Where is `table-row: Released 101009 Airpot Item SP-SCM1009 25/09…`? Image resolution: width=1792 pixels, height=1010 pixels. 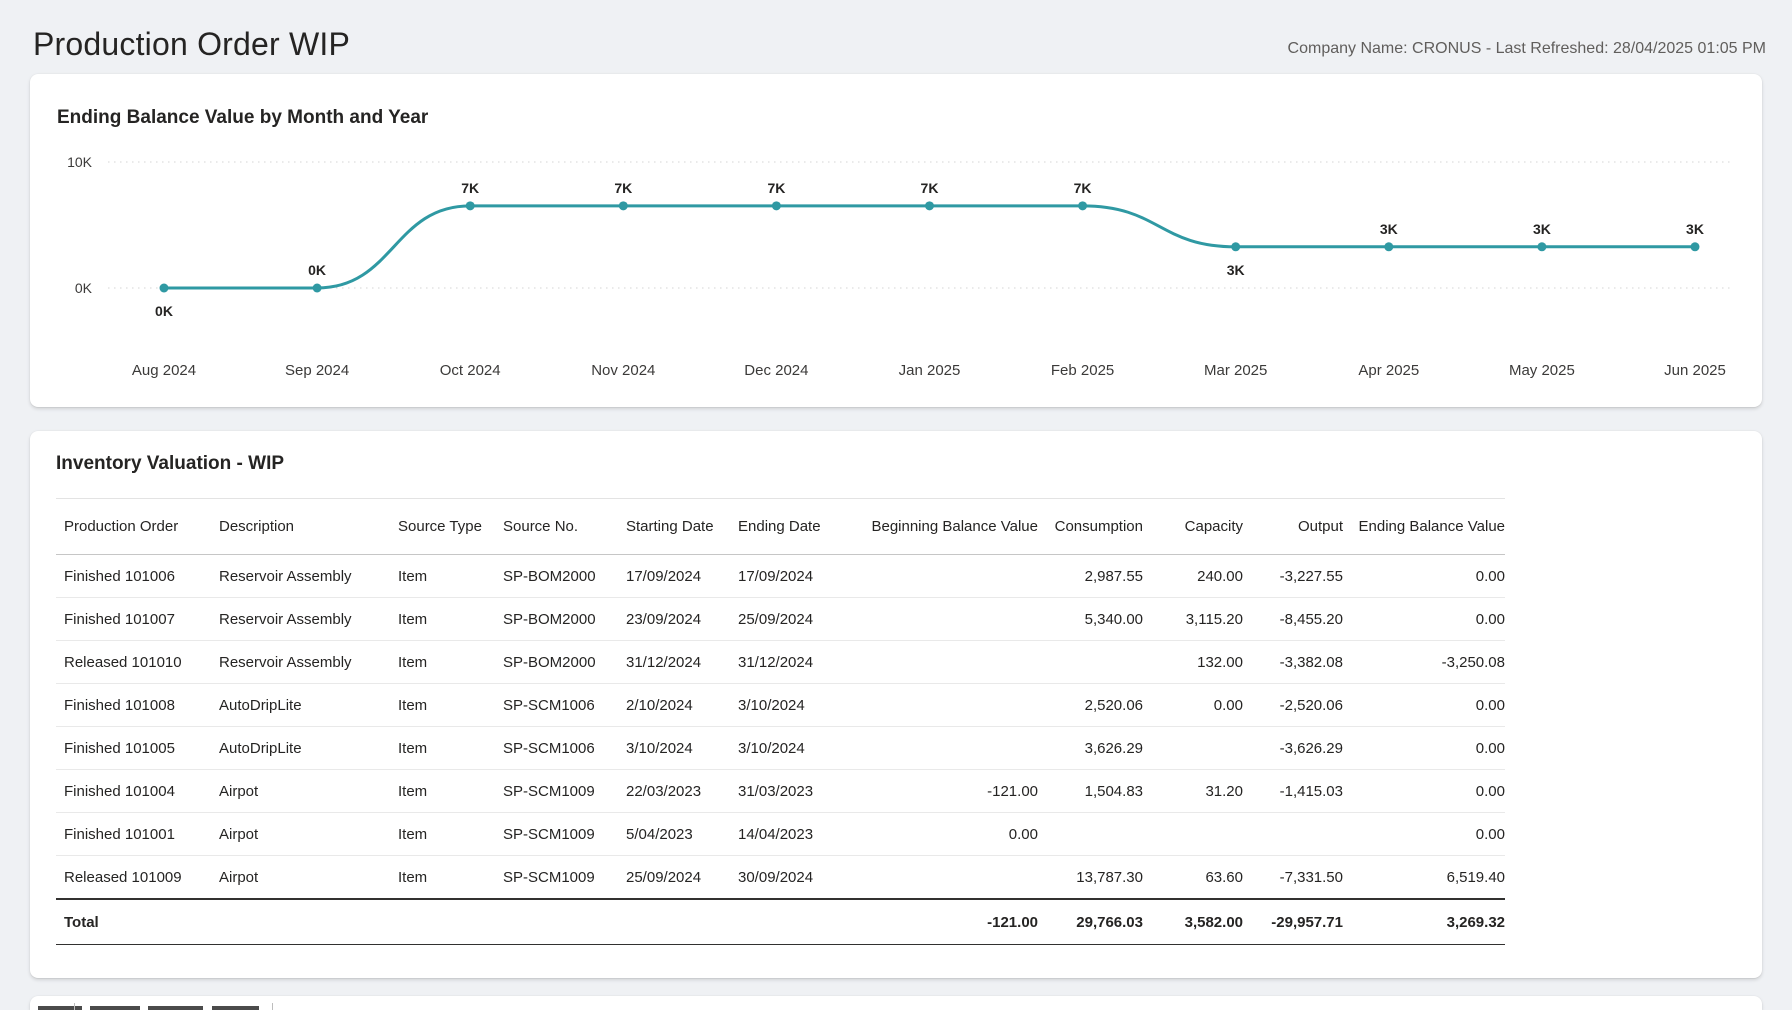 table-row: Released 101009 Airpot Item SP-SCM1009 25/09… is located at coordinates (780, 878).